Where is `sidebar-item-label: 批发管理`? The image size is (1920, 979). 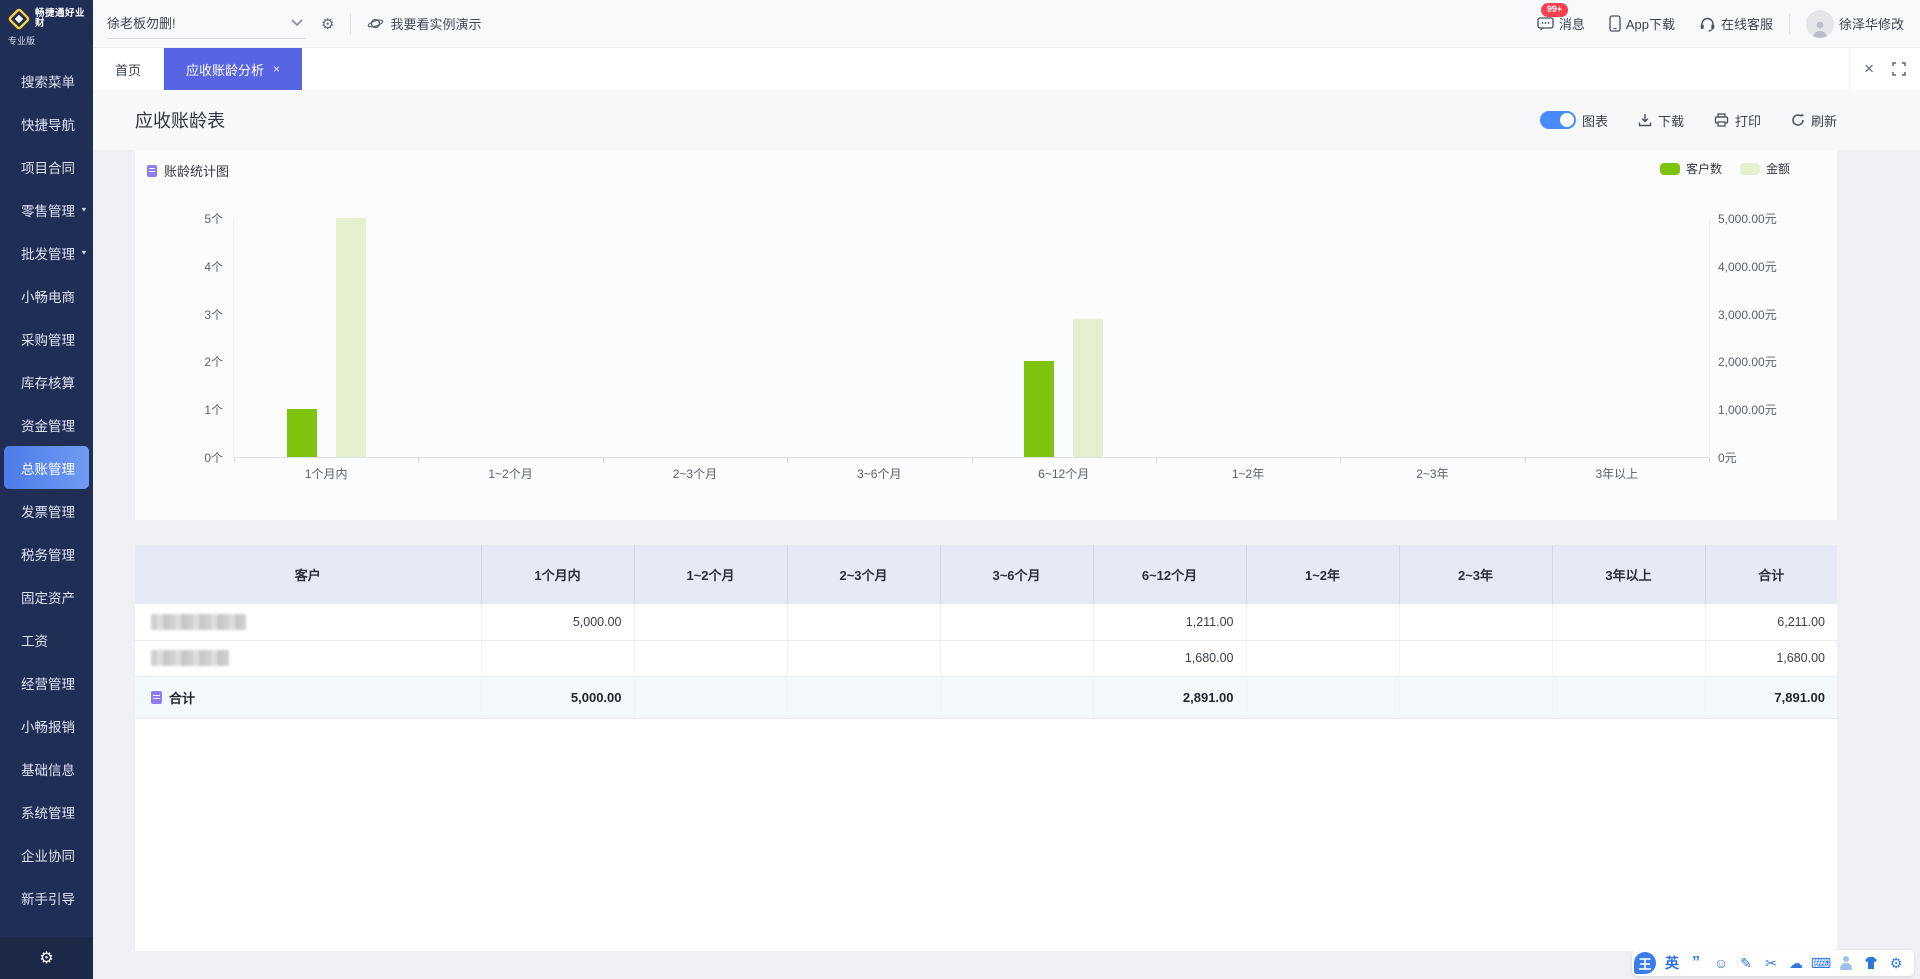 sidebar-item-label: 批发管理 is located at coordinates (48, 254).